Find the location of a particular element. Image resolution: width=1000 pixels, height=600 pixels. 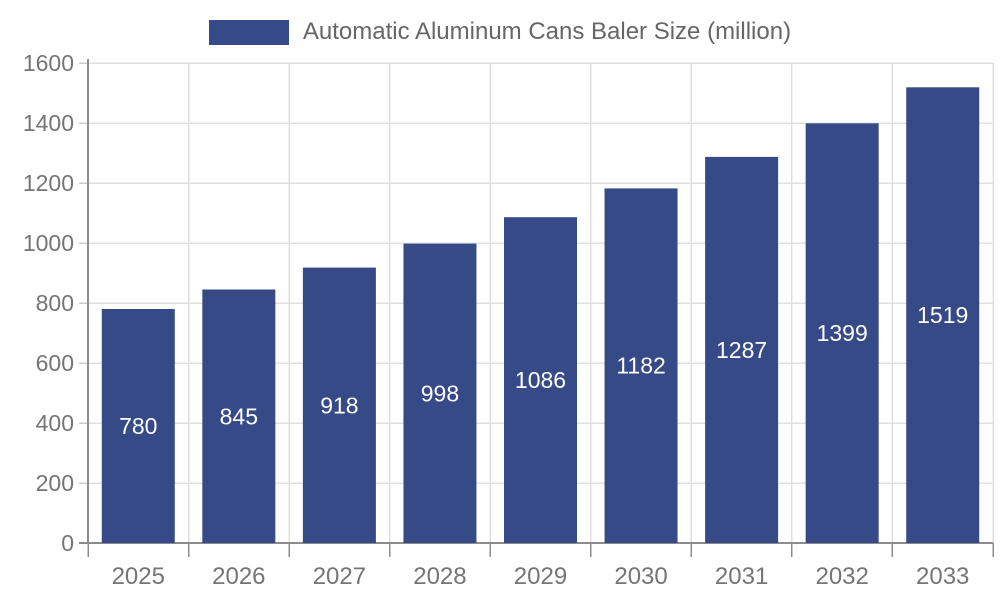

bar-value-label: 780 is located at coordinates (138, 426).